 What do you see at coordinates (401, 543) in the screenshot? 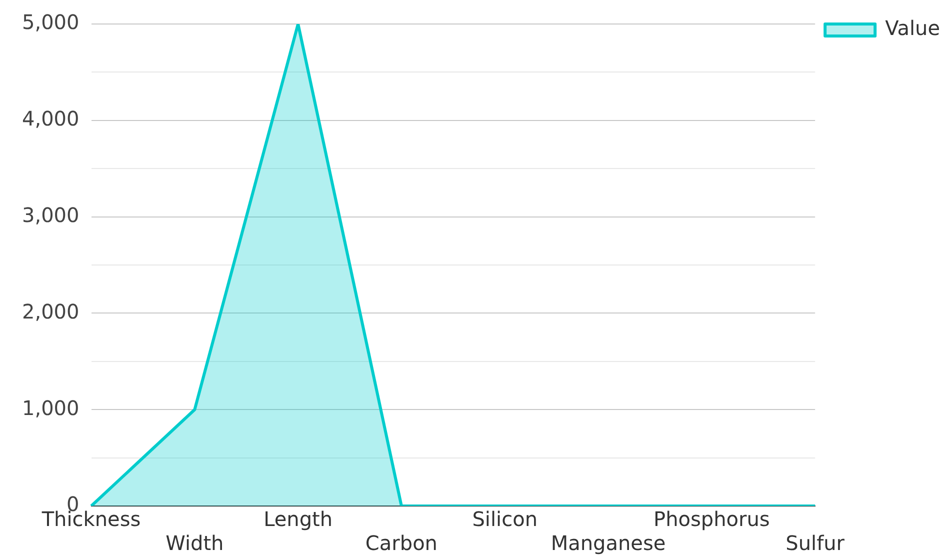
I see `x-tick-label: Carbon` at bounding box center [401, 543].